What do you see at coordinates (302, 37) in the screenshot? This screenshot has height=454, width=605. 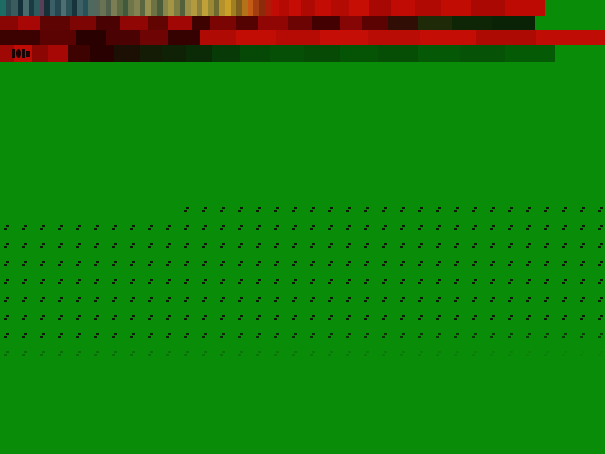 I see `red-band-bright` at bounding box center [302, 37].